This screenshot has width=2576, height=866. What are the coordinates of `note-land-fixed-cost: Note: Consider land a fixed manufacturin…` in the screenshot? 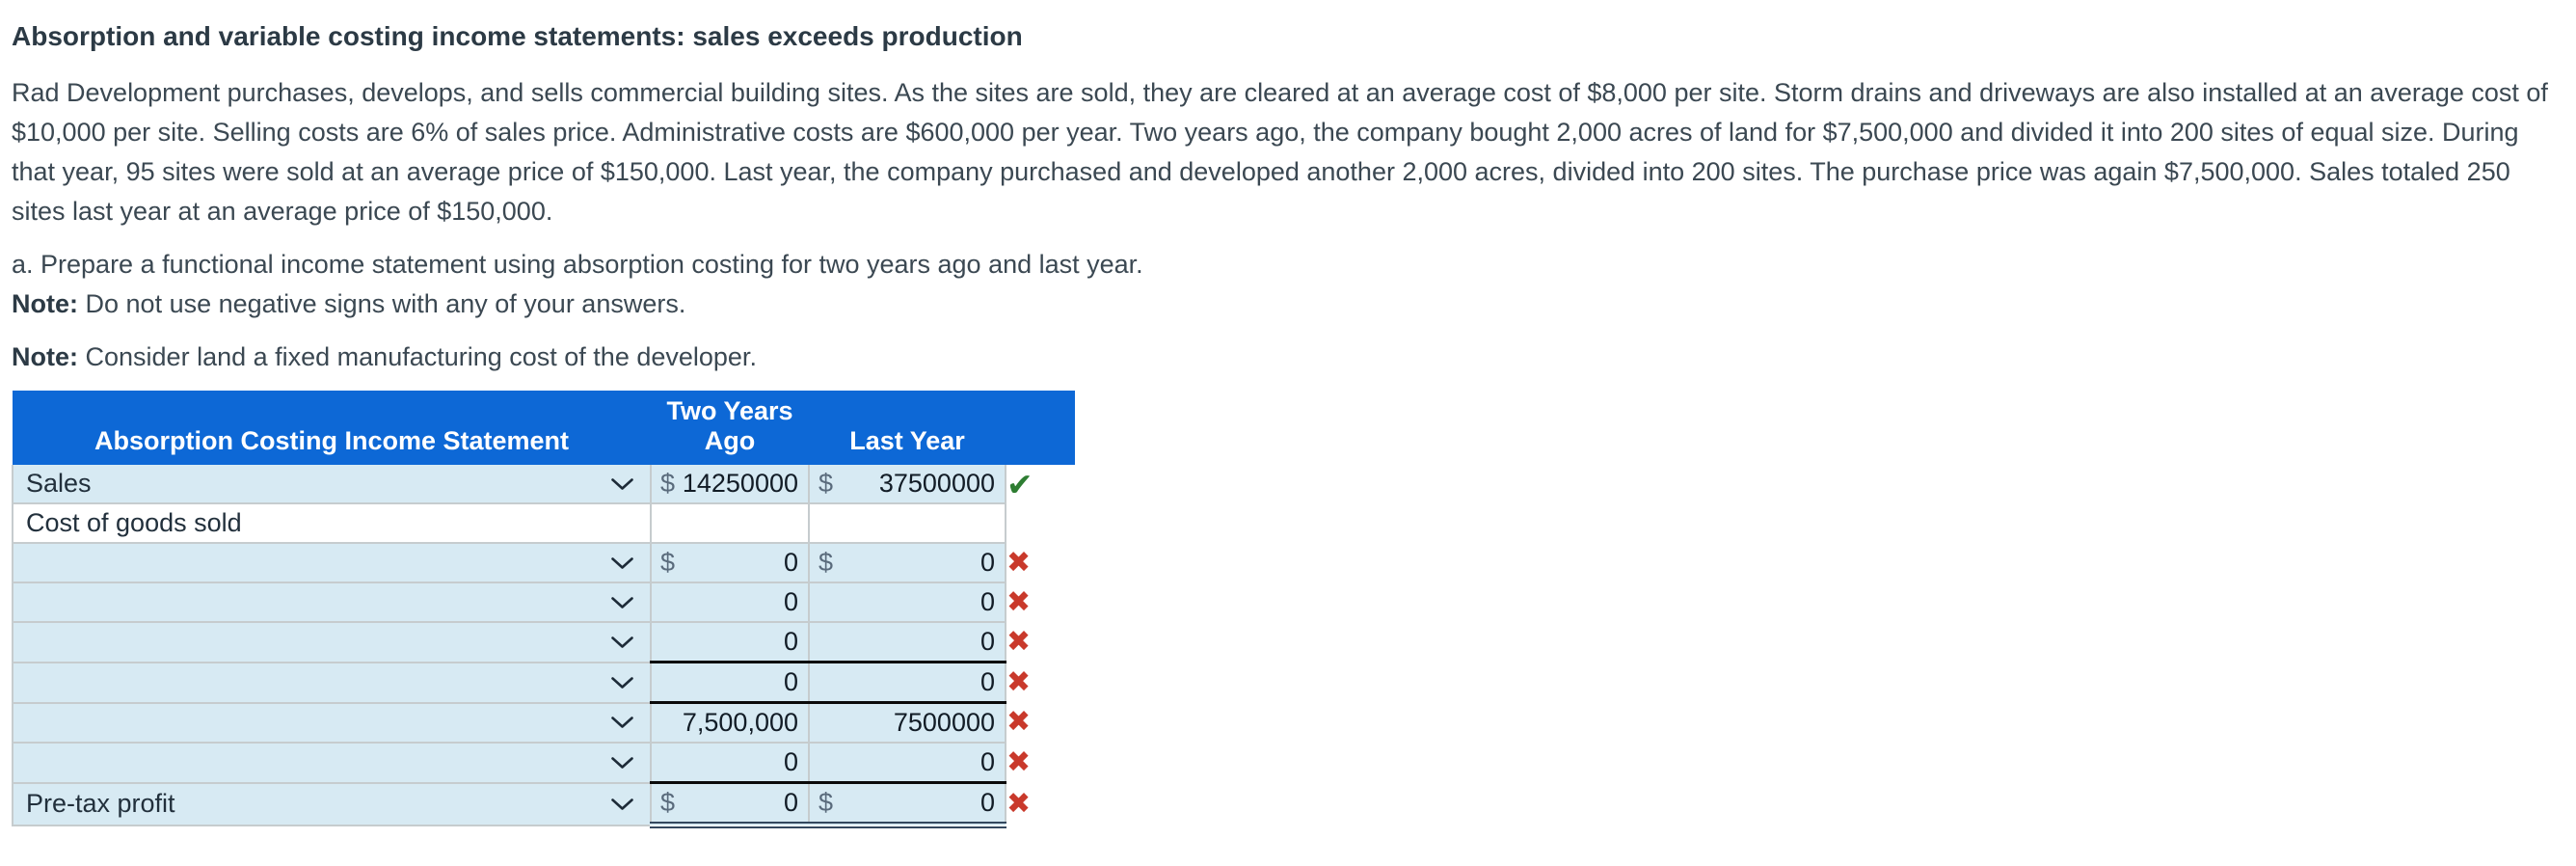 It's located at (1288, 357).